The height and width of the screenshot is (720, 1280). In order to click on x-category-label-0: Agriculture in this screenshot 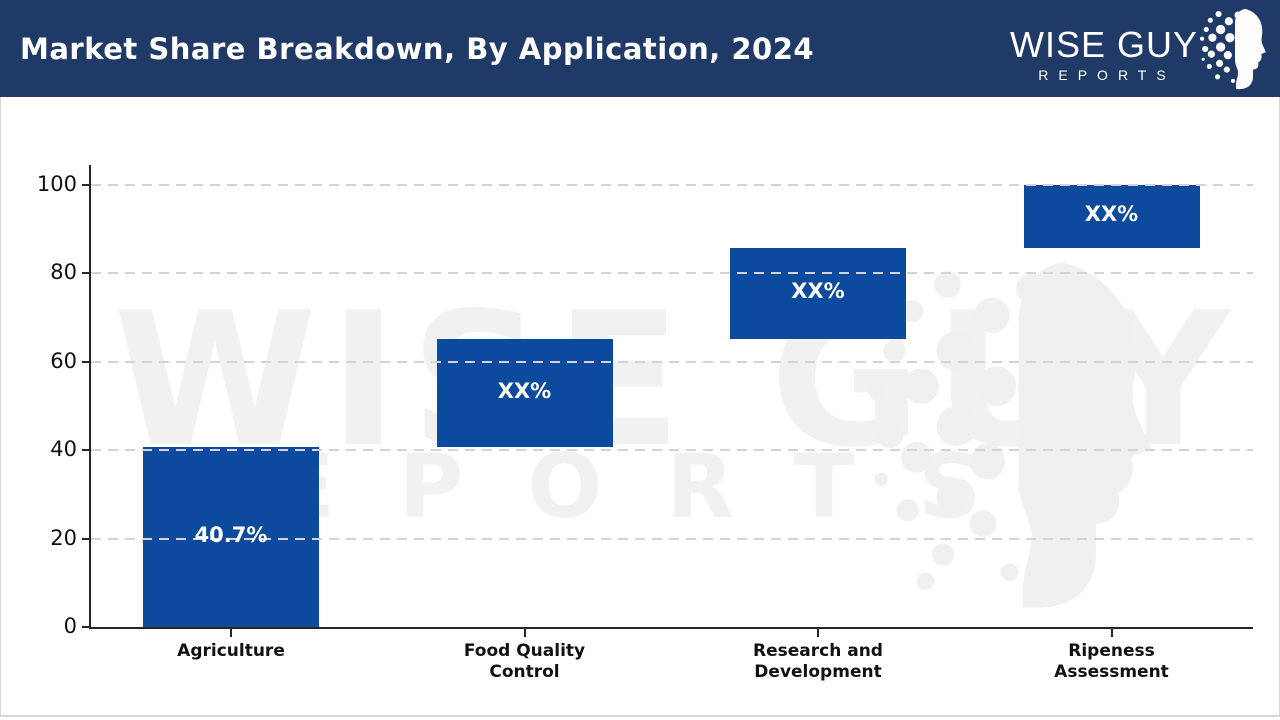, I will do `click(231, 651)`.